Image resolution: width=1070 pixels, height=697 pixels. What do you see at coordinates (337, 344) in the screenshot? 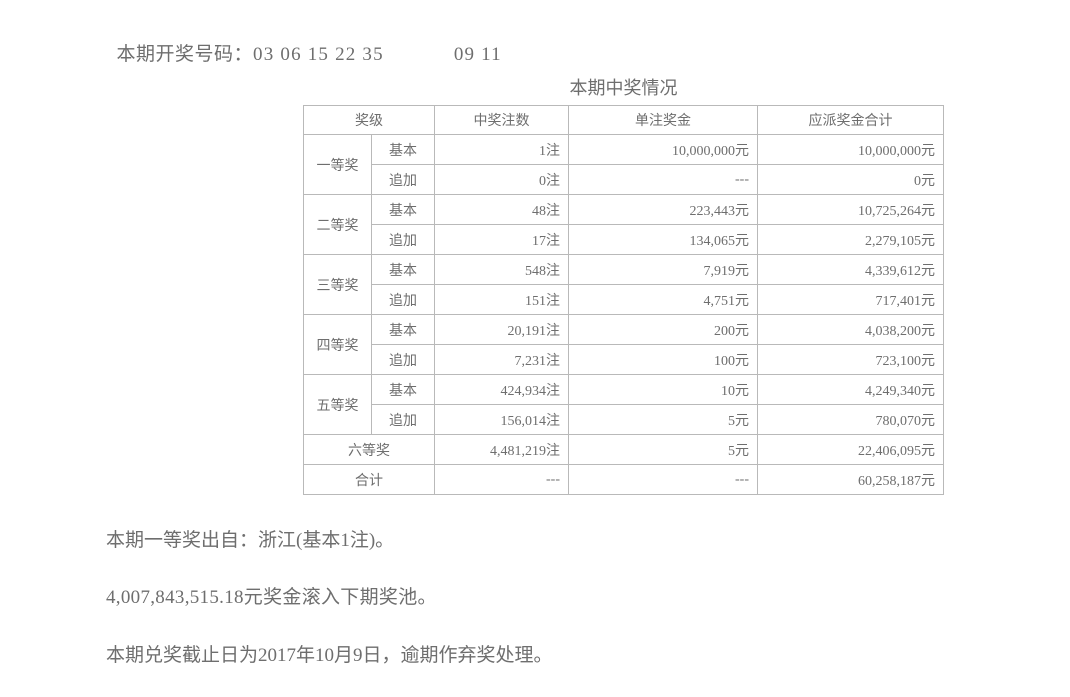
I see `prize-level-cell: 四等奖` at bounding box center [337, 344].